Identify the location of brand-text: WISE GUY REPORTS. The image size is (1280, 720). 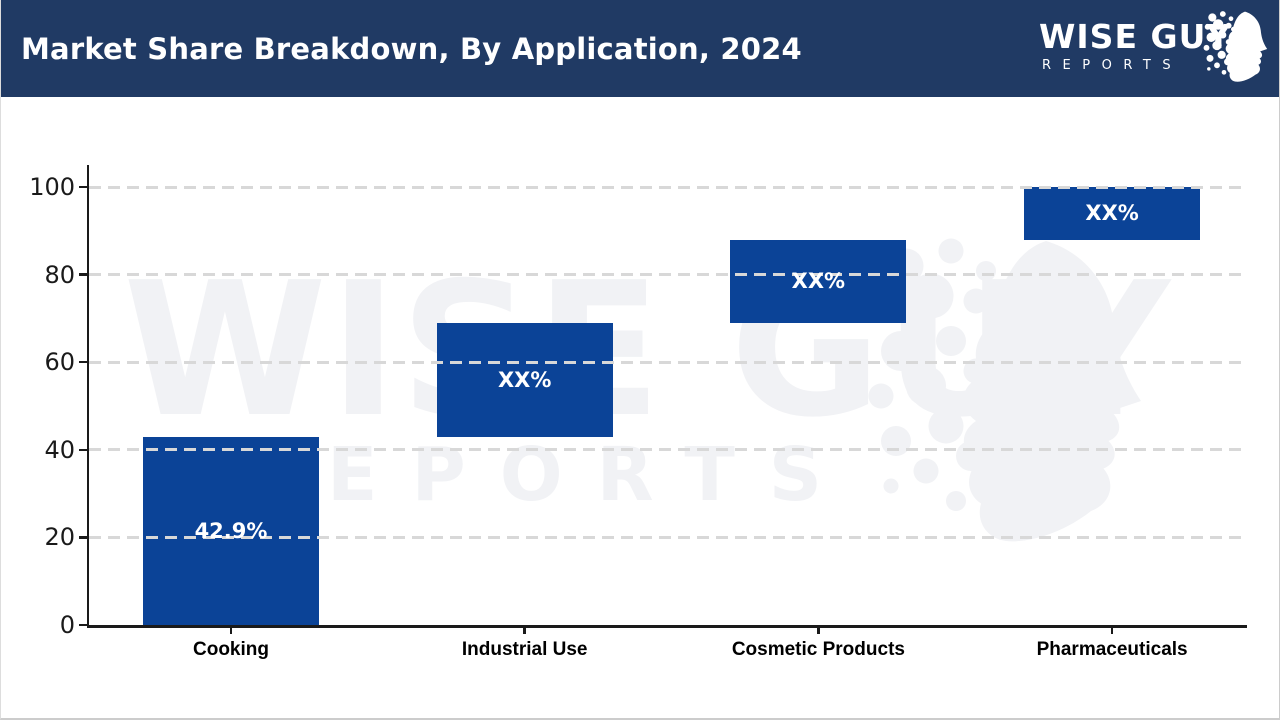
(1135, 46).